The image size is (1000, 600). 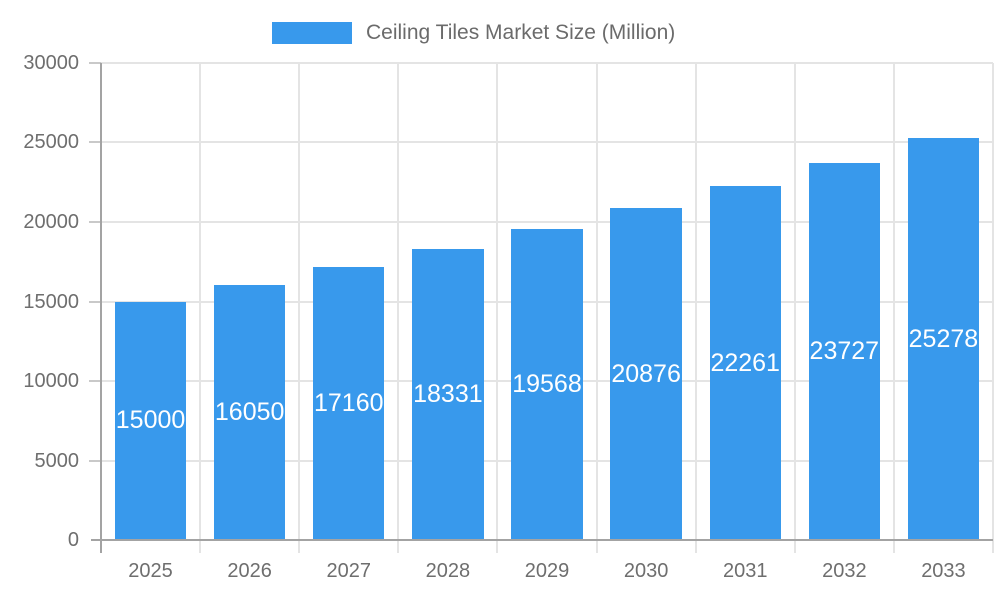 I want to click on bar-value-label: 17160, so click(x=349, y=403).